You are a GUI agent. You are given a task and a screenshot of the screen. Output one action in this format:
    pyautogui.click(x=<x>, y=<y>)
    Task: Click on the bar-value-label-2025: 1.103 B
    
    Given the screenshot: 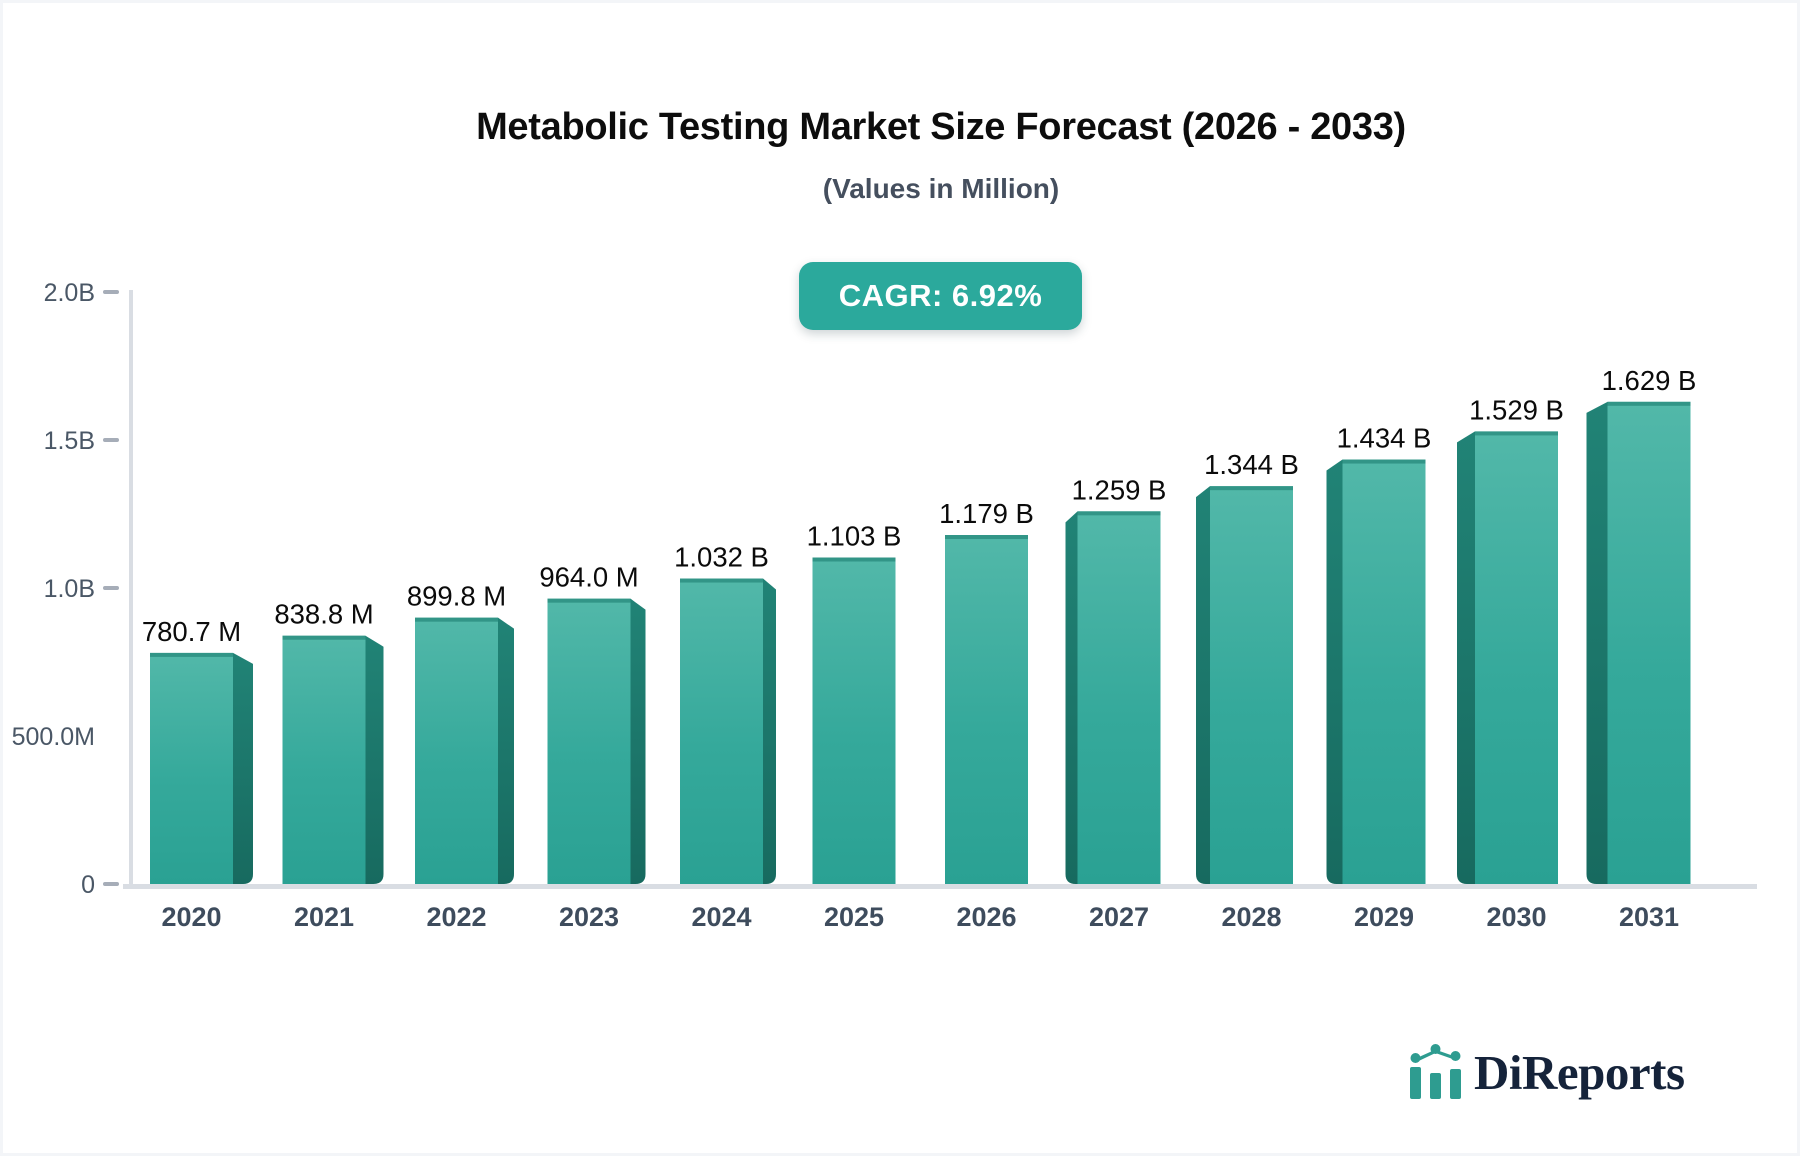 What is the action you would take?
    pyautogui.click(x=854, y=536)
    